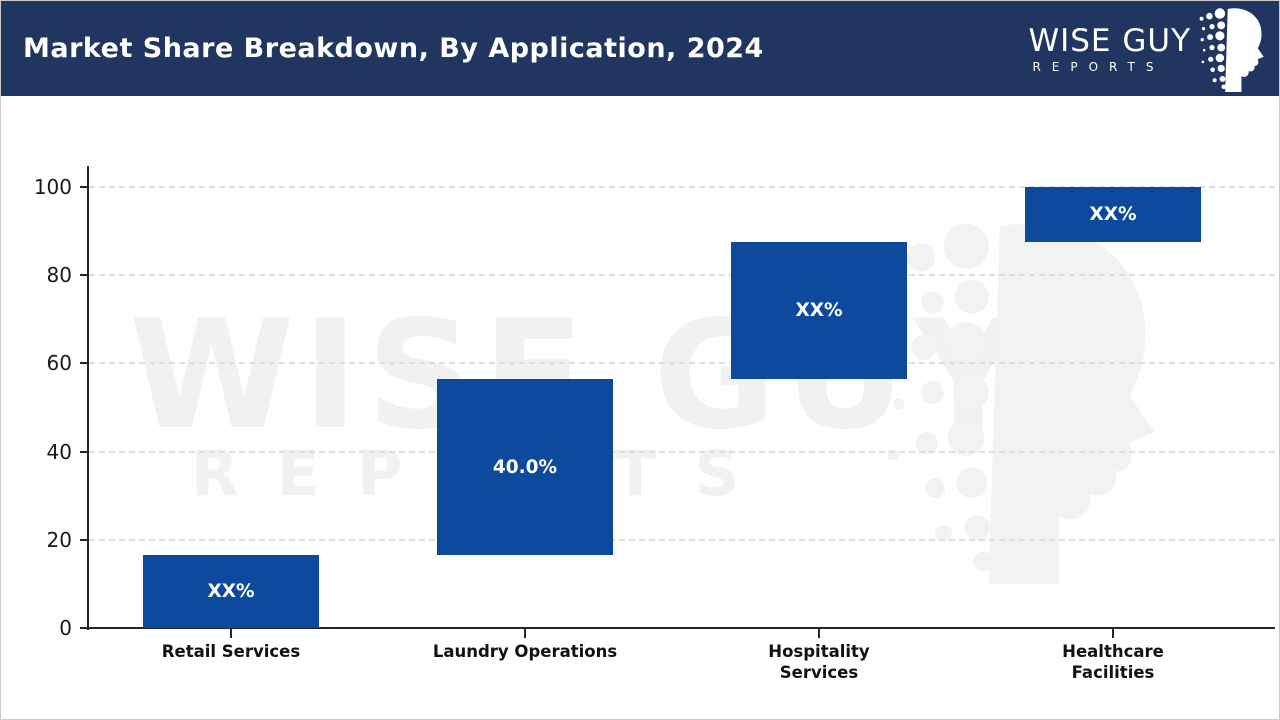  What do you see at coordinates (59, 363) in the screenshot?
I see `y-tick-label: 60` at bounding box center [59, 363].